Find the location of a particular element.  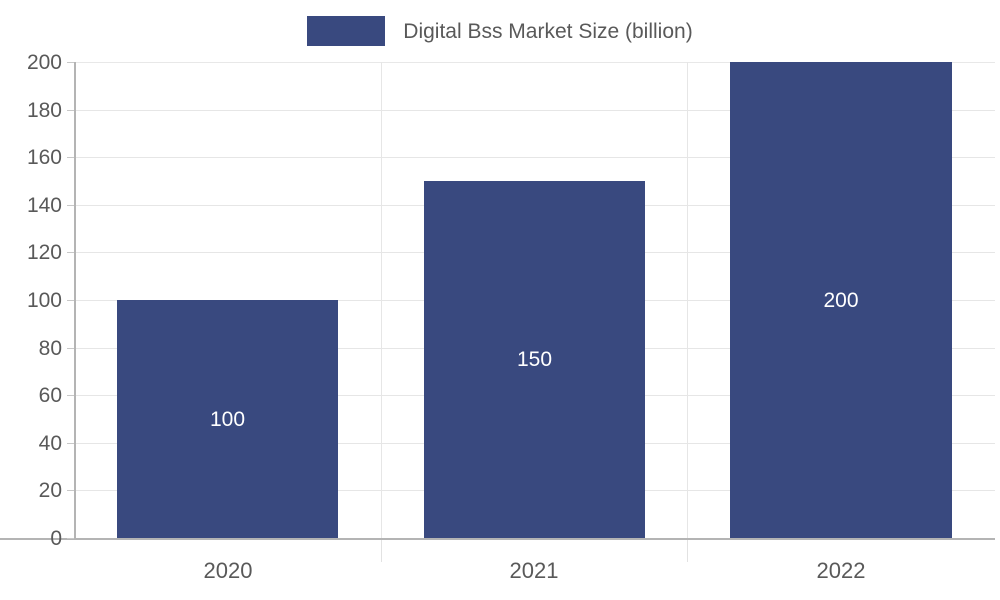

legend-entry-digital-bss-market-size: Digital Bss Market Size (billion) is located at coordinates (500, 31).